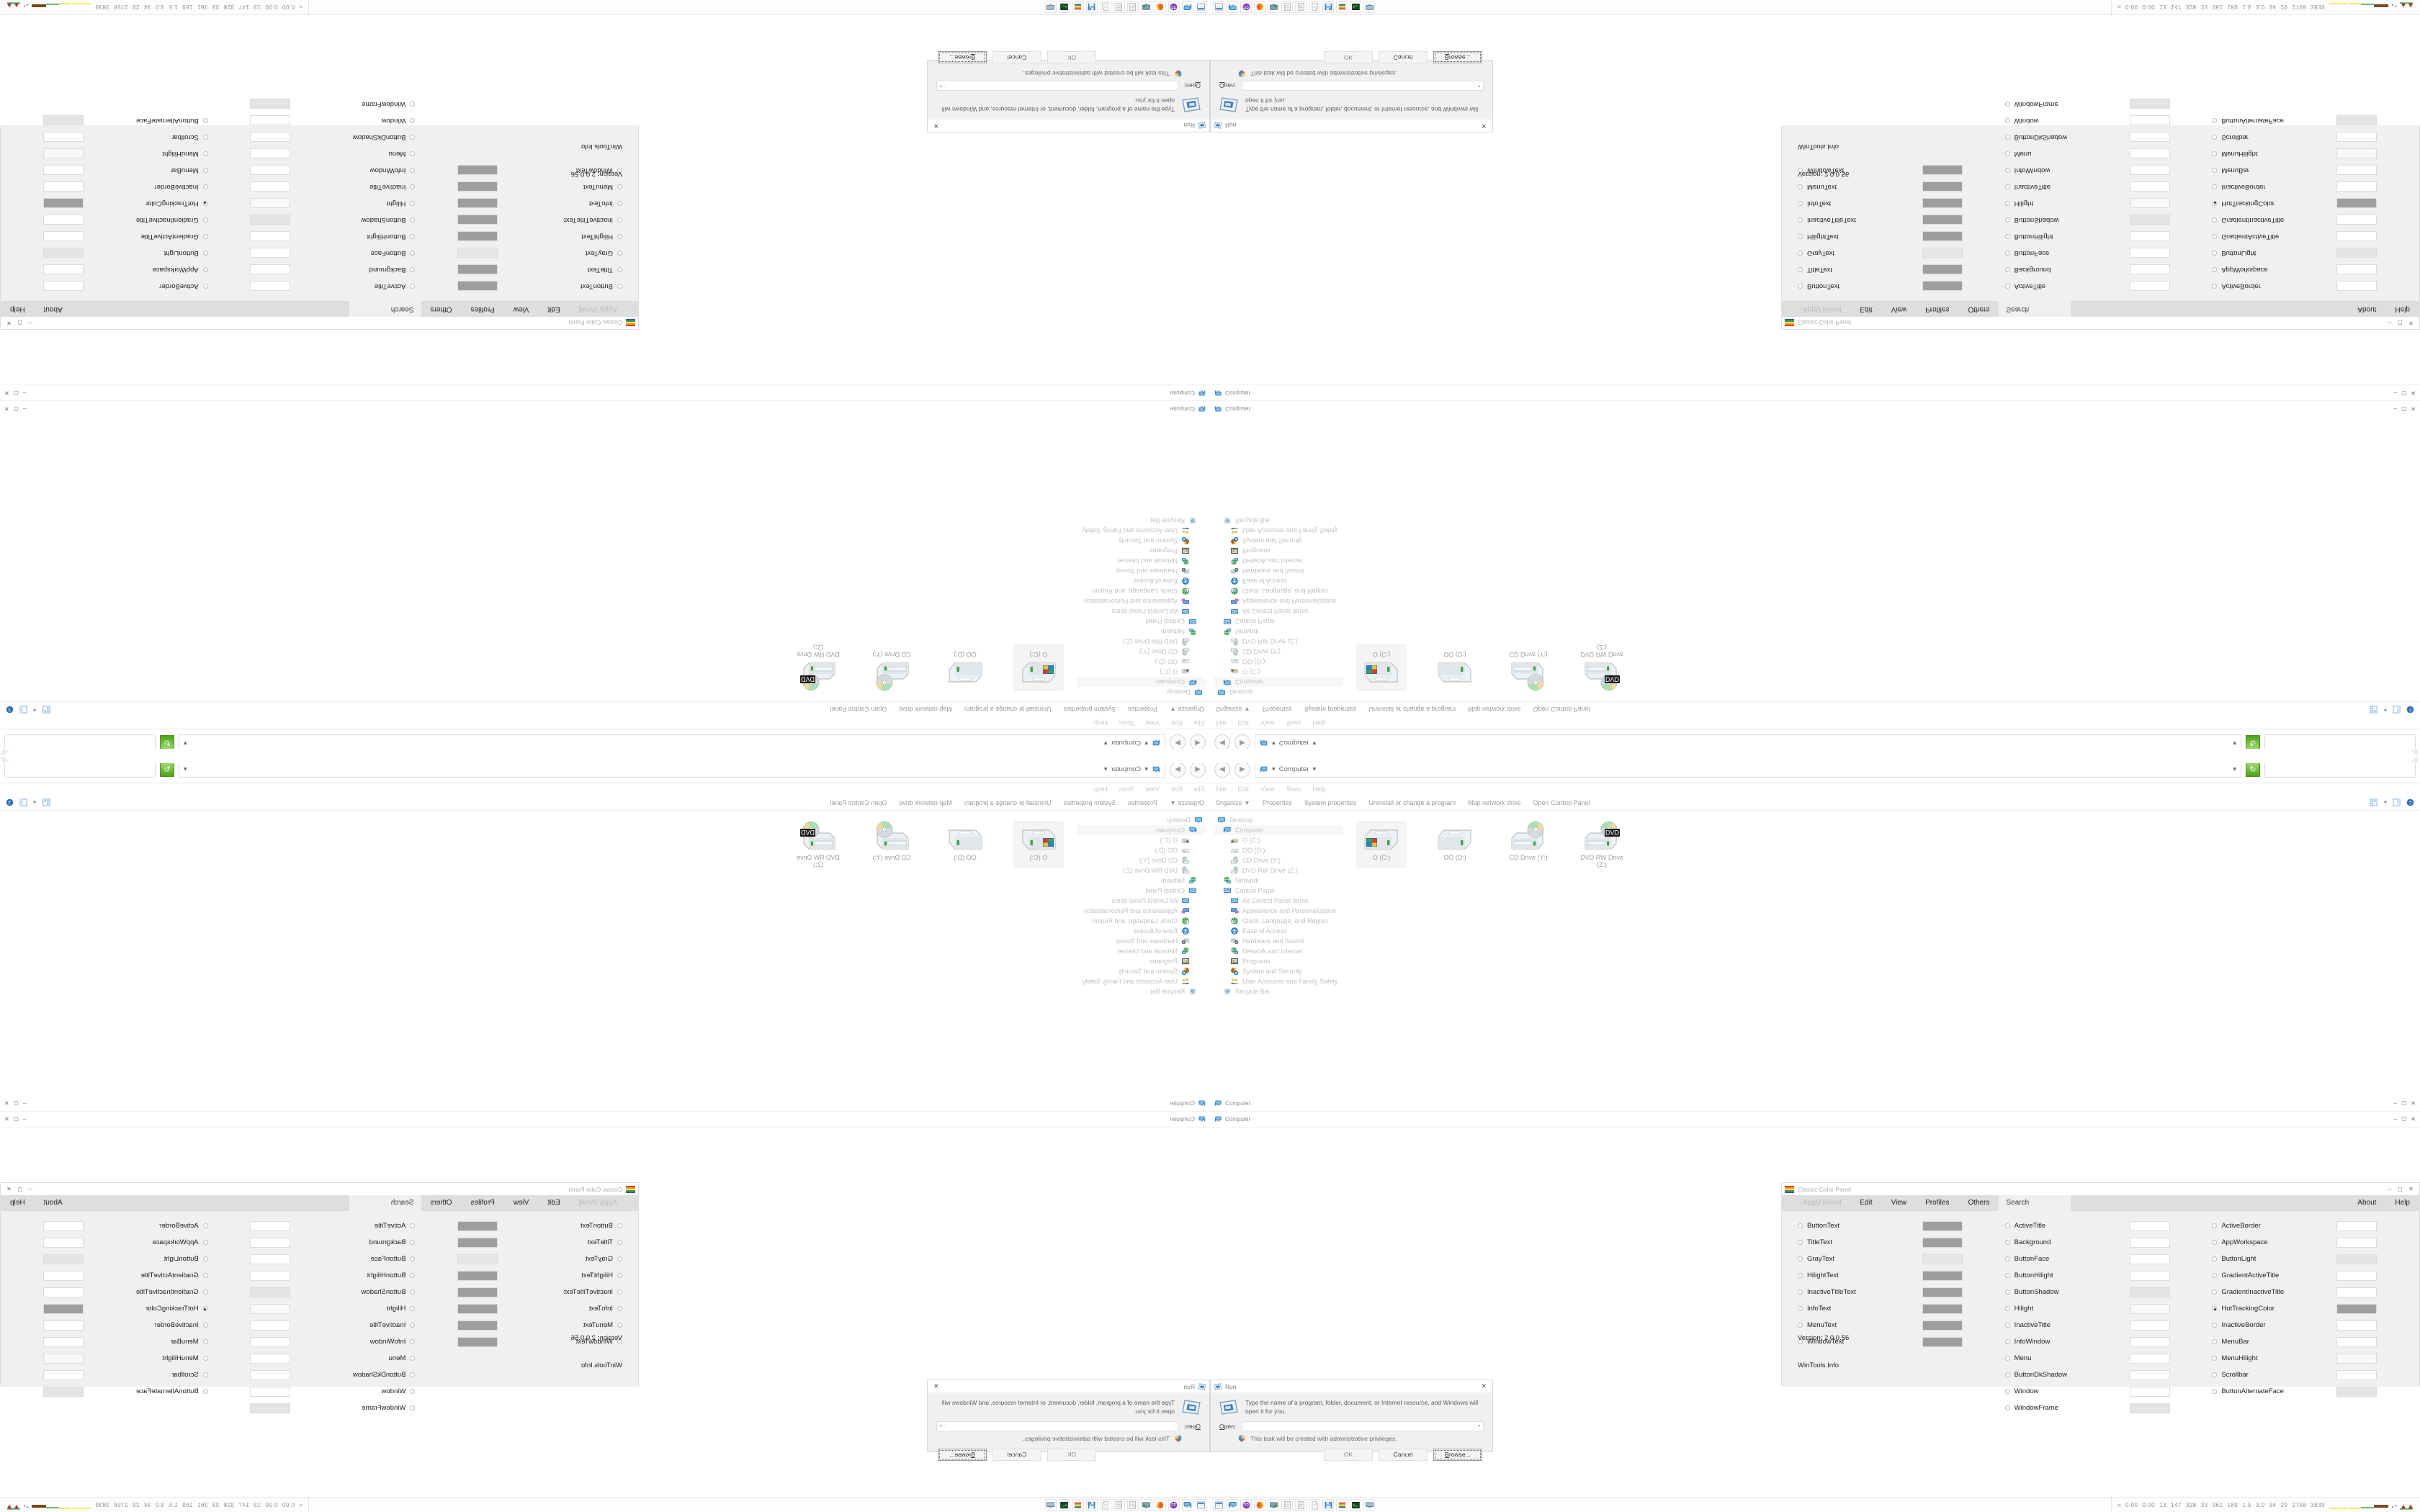 This screenshot has width=2420, height=1512. What do you see at coordinates (63, 1292) in the screenshot?
I see `ccp-color-swatch-gradientinactivetitle` at bounding box center [63, 1292].